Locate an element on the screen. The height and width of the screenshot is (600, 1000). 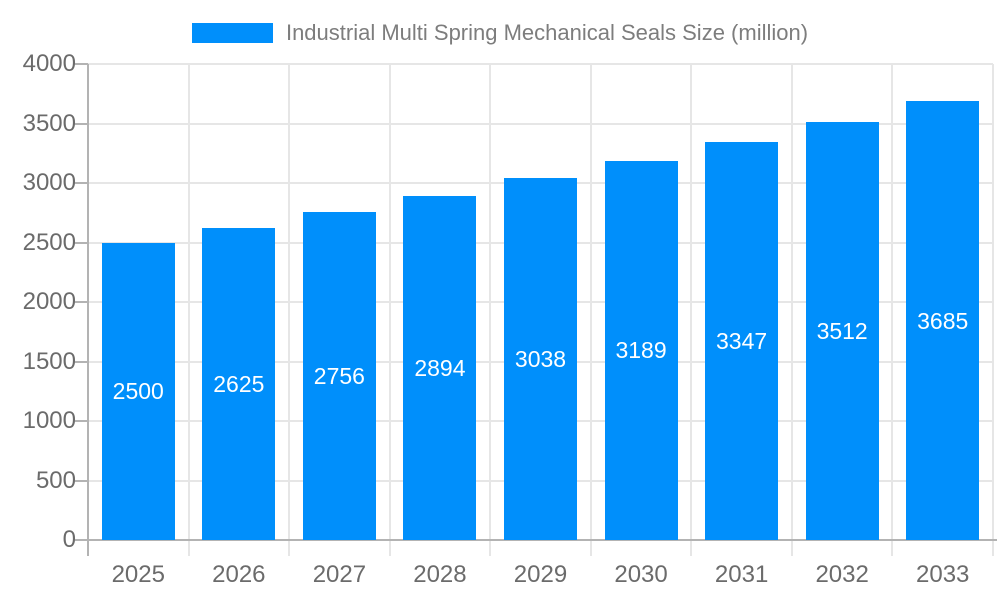
x-axis-tick-label: 2025 is located at coordinates (138, 574).